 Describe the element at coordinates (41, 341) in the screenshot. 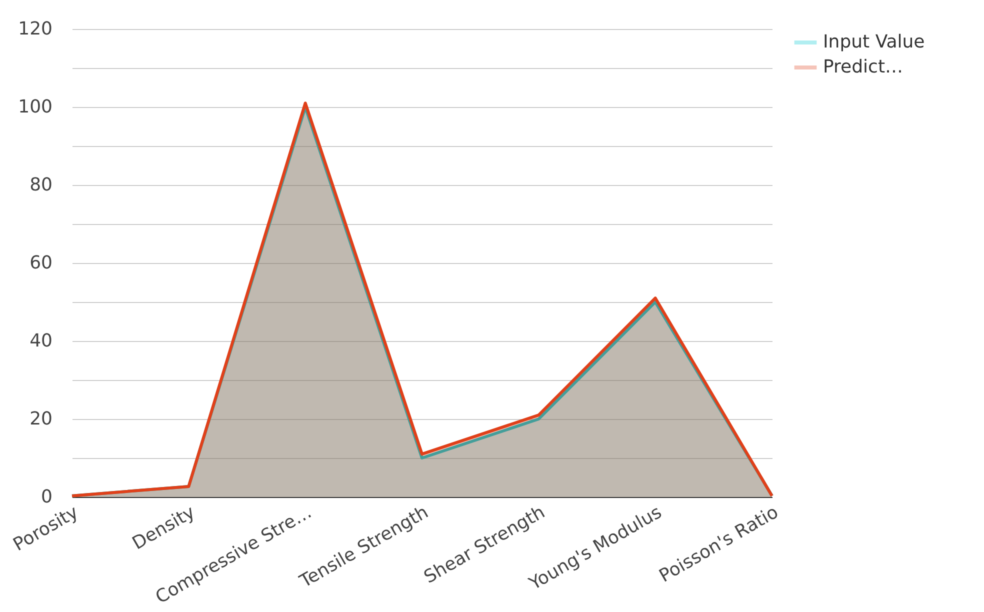

I see `y-tick-label: 40` at that location.